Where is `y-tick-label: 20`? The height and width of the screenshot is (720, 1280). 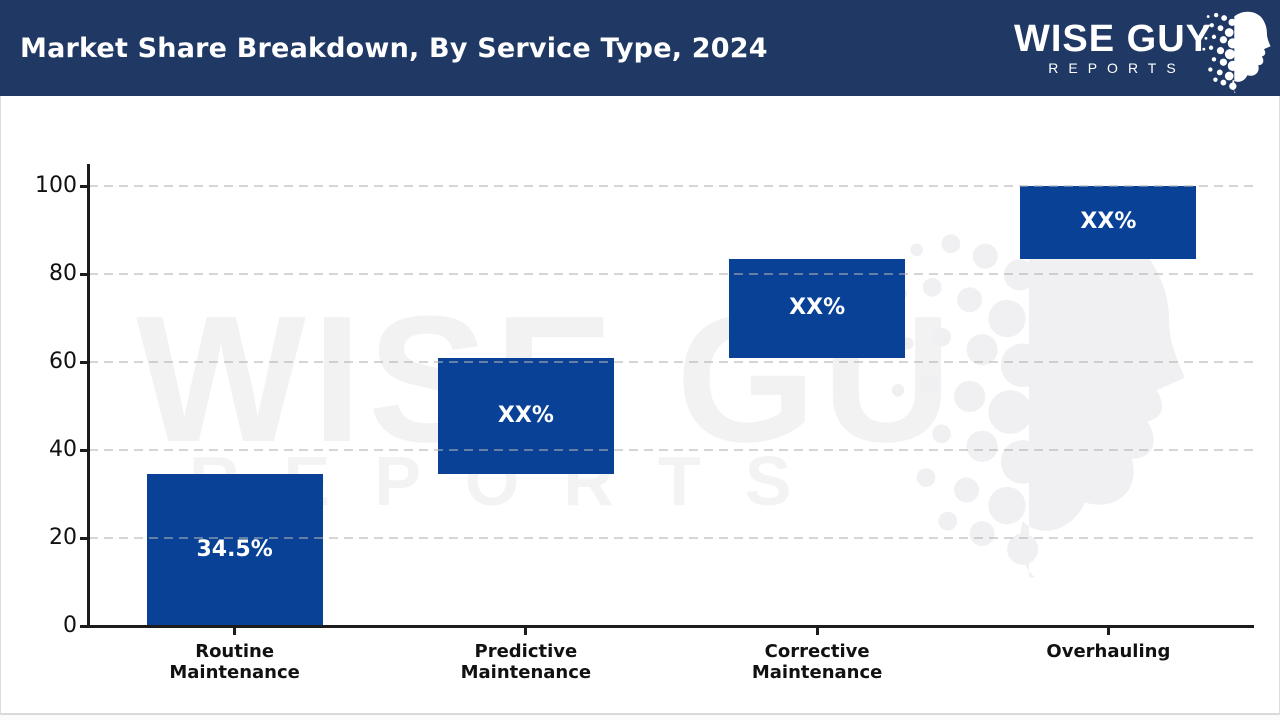
y-tick-label: 20 is located at coordinates (63, 537).